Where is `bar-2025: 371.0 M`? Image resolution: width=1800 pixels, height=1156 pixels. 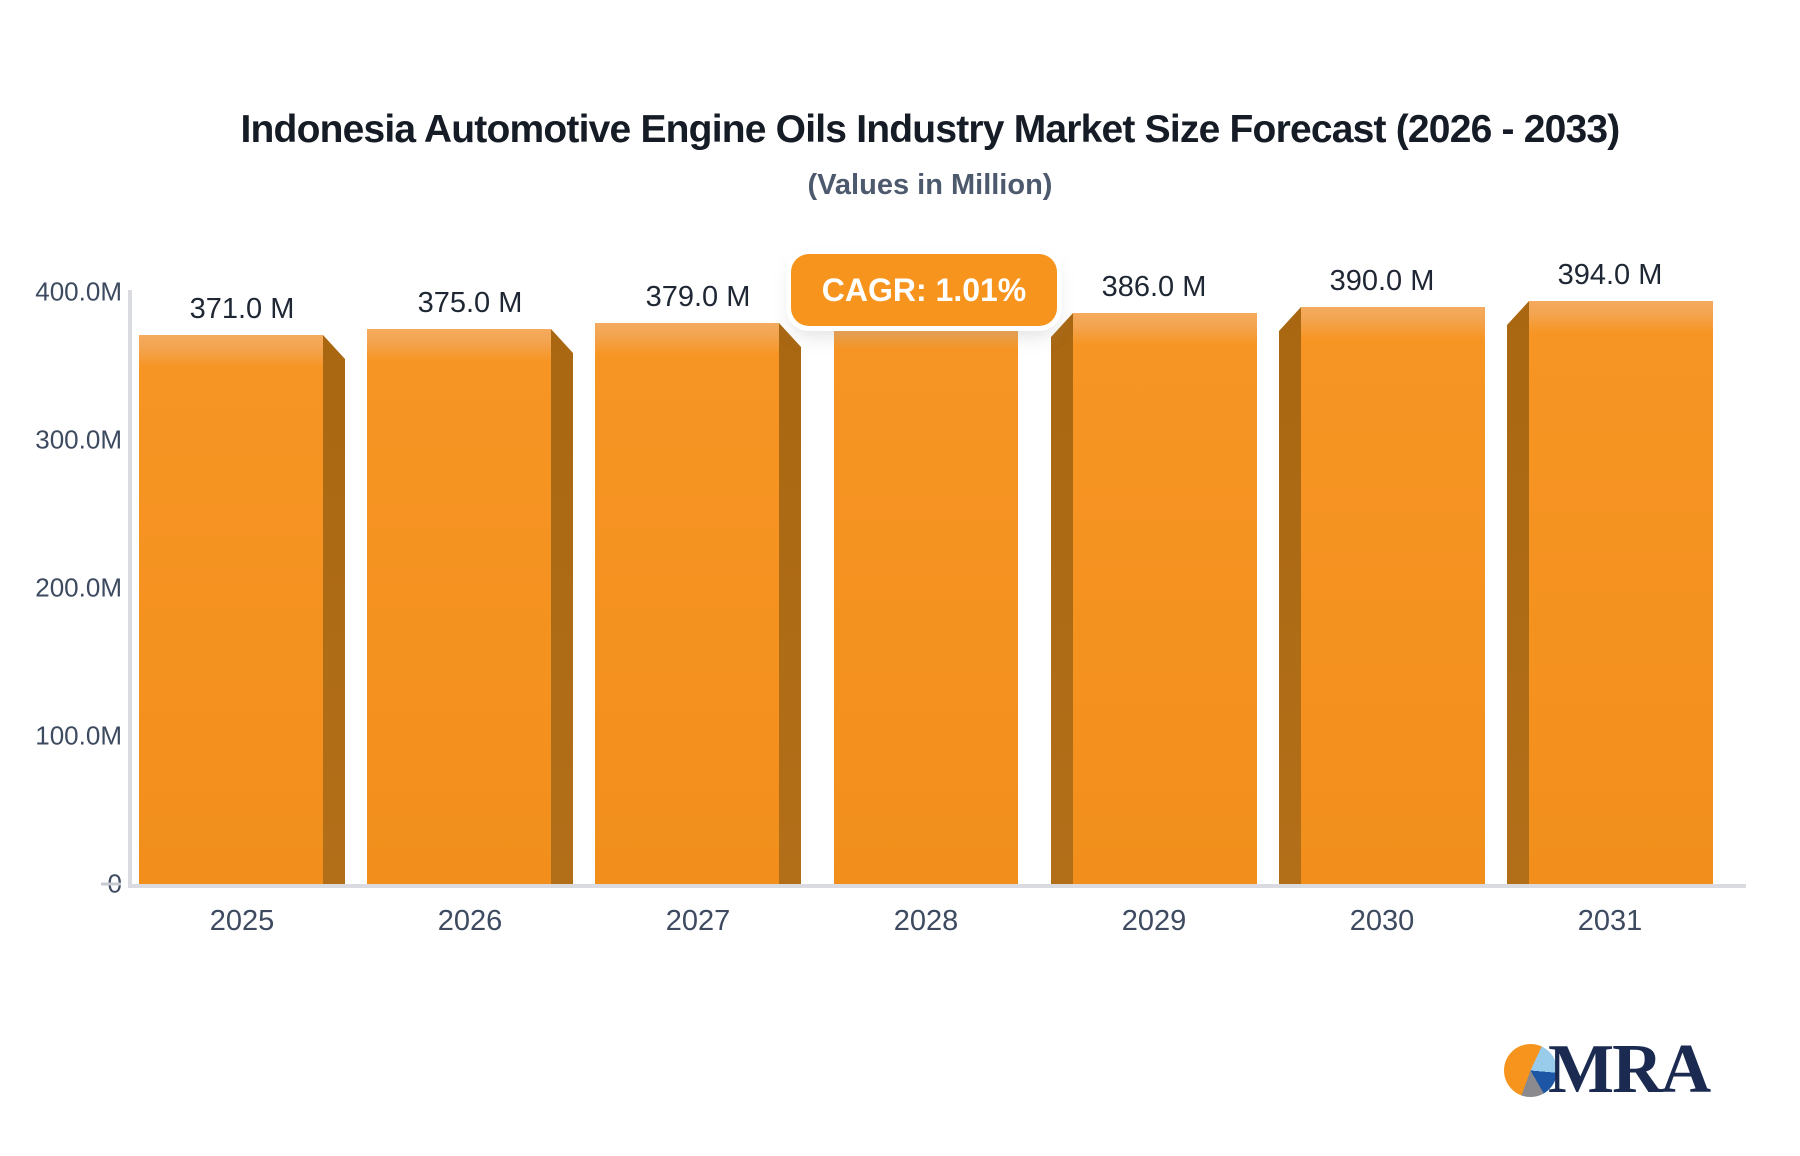
bar-2025: 371.0 M is located at coordinates (242, 588).